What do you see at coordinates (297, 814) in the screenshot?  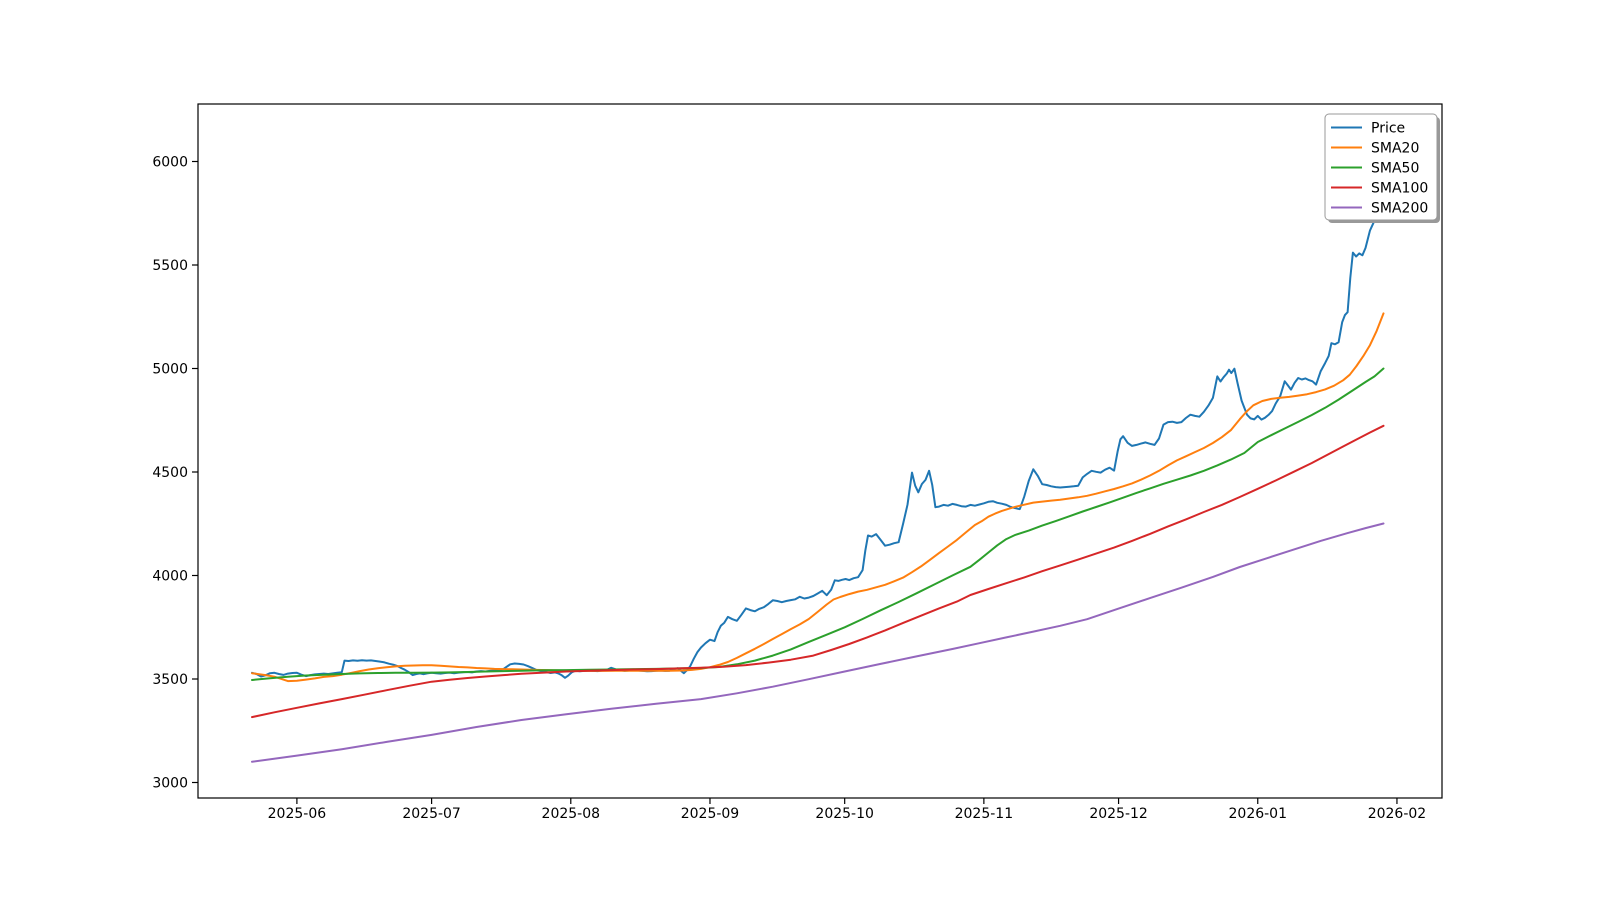 I see `x-axis-tick-label: 2025-06` at bounding box center [297, 814].